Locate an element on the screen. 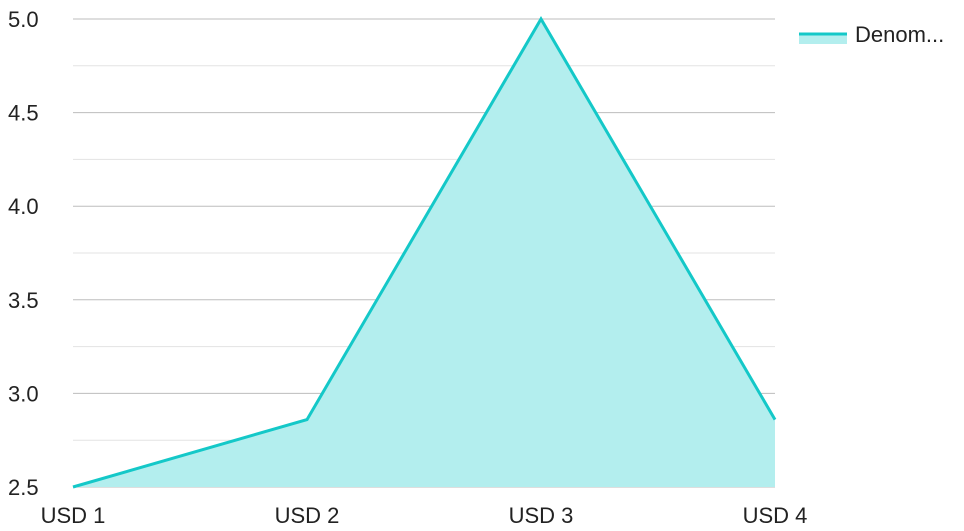 Image resolution: width=964 pixels, height=531 pixels. x-tick-label: USD 4 is located at coordinates (775, 514).